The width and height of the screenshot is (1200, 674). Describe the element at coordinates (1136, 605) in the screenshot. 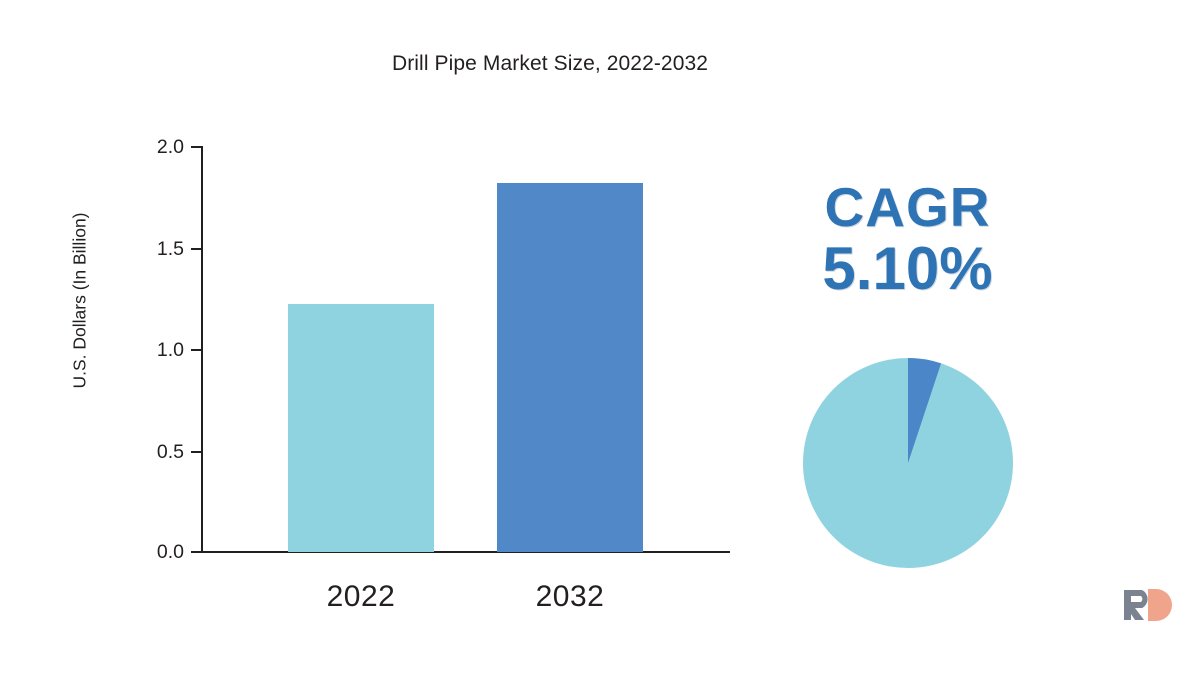

I see `logo-letter-r` at that location.